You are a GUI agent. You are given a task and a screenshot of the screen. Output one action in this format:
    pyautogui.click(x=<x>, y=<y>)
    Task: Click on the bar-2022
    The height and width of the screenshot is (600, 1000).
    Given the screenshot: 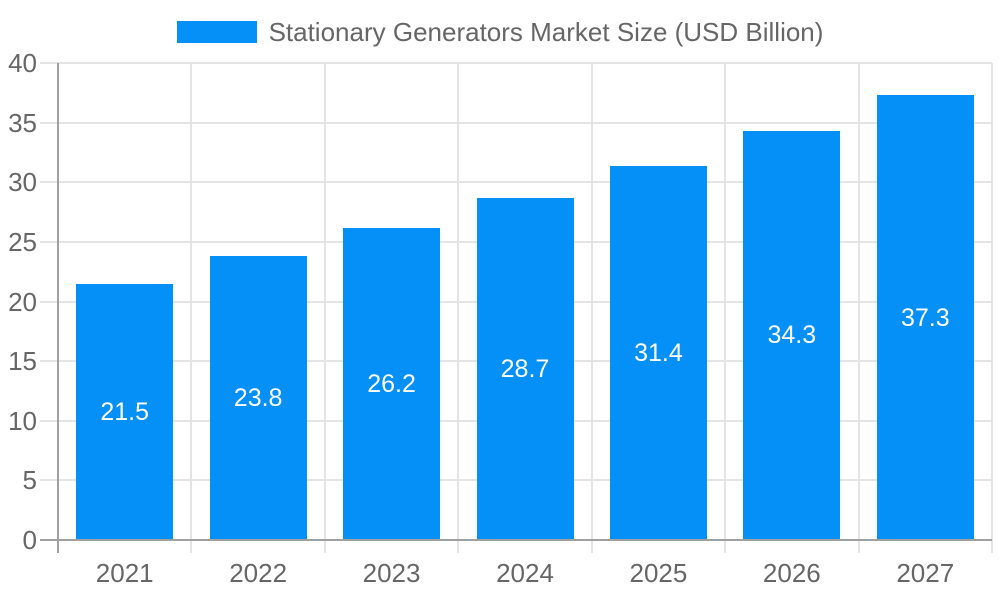 What is the action you would take?
    pyautogui.click(x=258, y=398)
    